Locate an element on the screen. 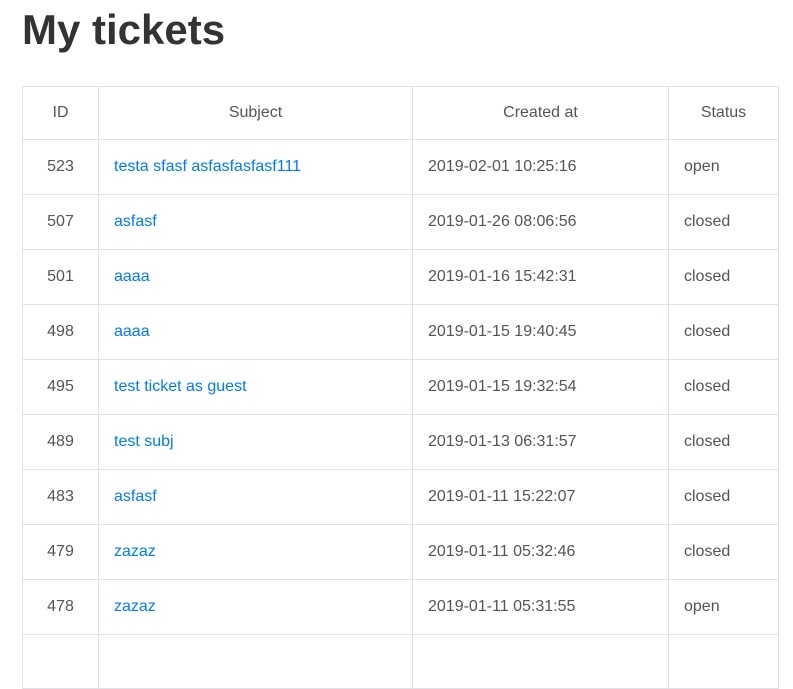 The height and width of the screenshot is (689, 793). ticket-id-cell: 489 is located at coordinates (60, 442).